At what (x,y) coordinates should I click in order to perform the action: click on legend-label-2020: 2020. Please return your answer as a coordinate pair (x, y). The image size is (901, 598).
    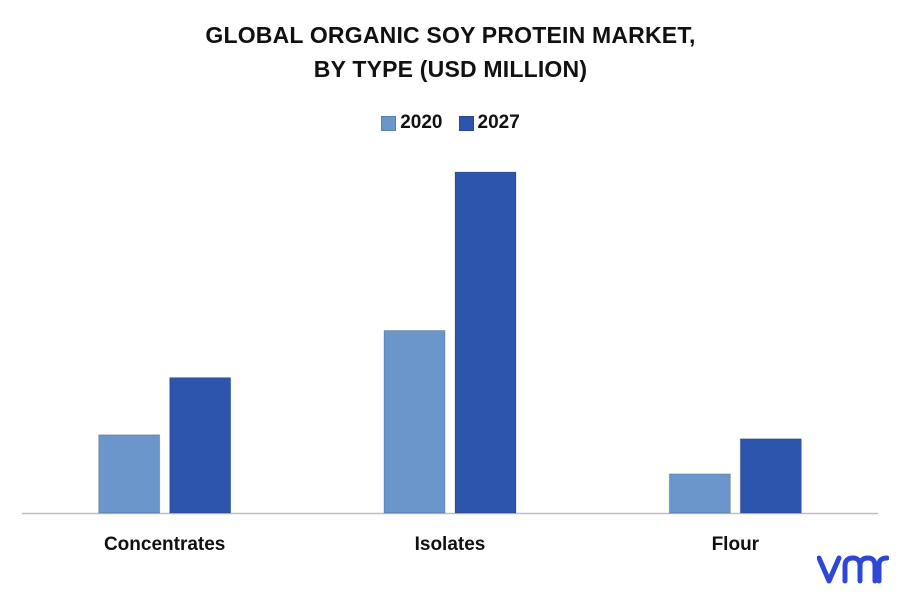
    Looking at the image, I should click on (421, 122).